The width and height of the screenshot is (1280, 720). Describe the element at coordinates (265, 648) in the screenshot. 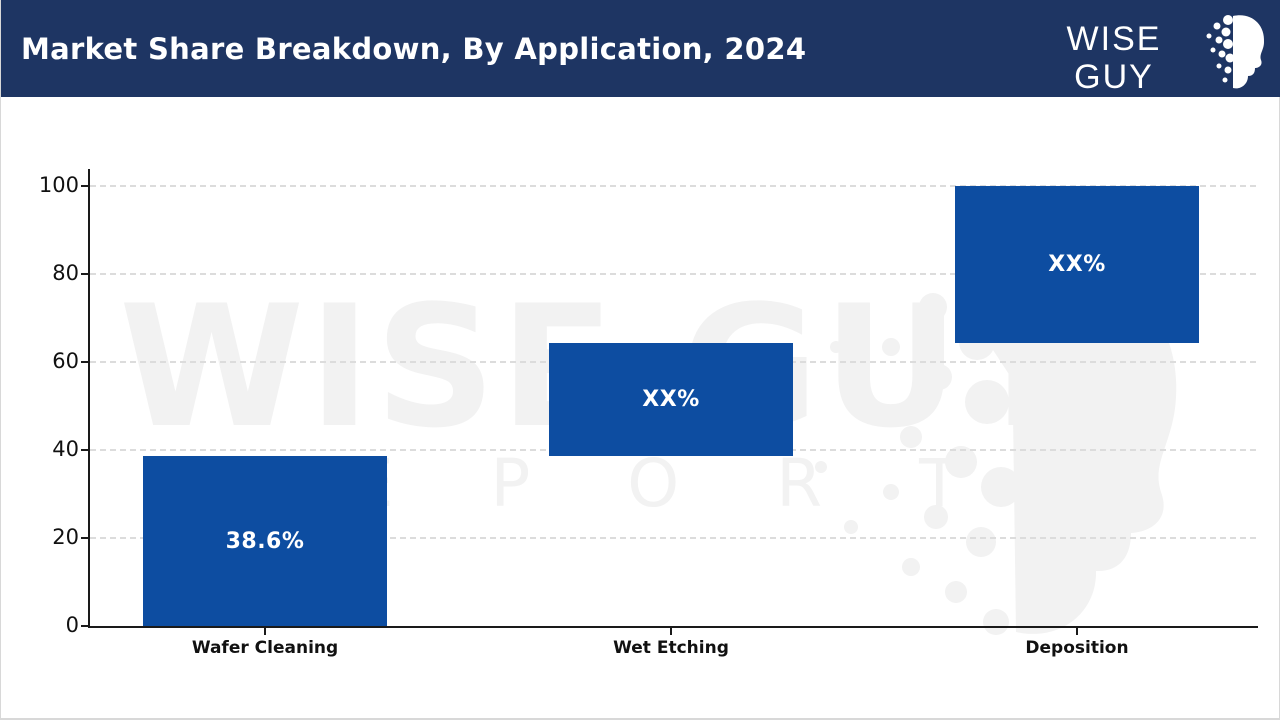

I see `x-category-label: Wafer Cleaning` at that location.